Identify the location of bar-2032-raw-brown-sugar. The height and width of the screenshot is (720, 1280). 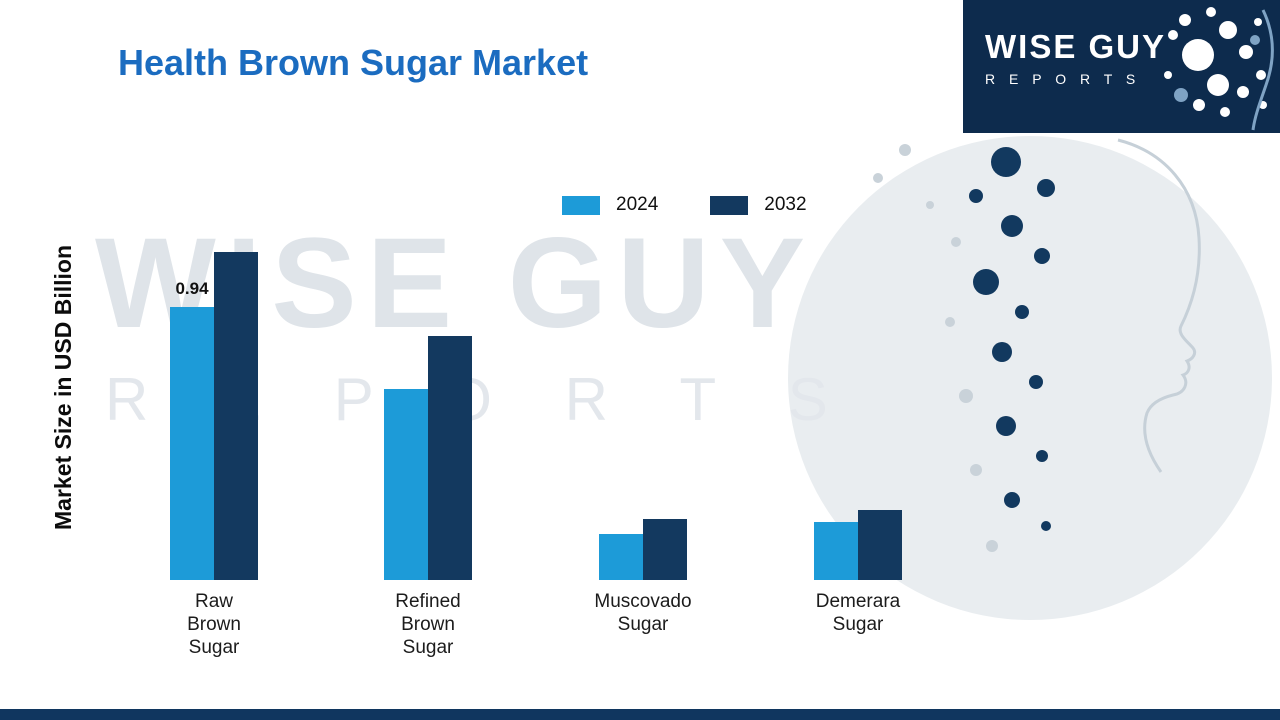
(236, 416).